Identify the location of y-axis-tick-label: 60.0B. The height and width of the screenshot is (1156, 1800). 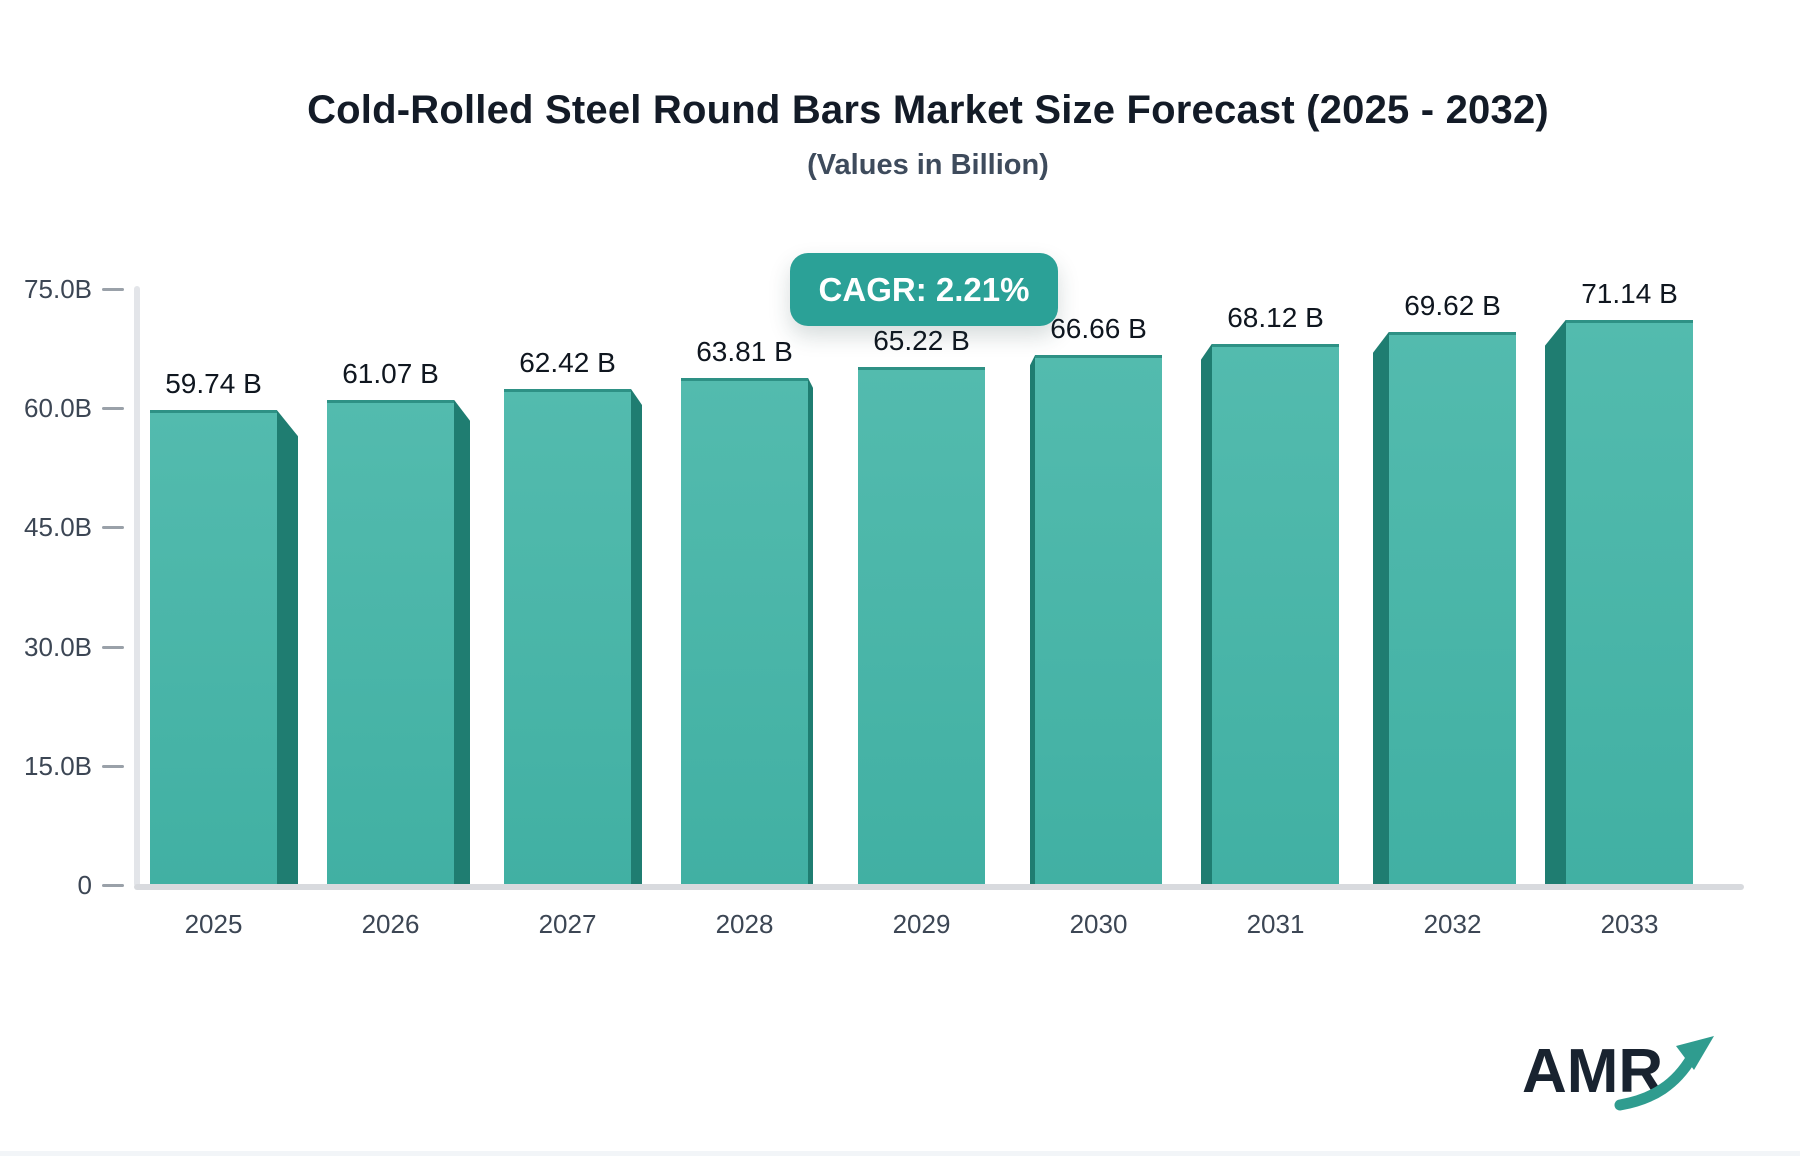
(58, 408).